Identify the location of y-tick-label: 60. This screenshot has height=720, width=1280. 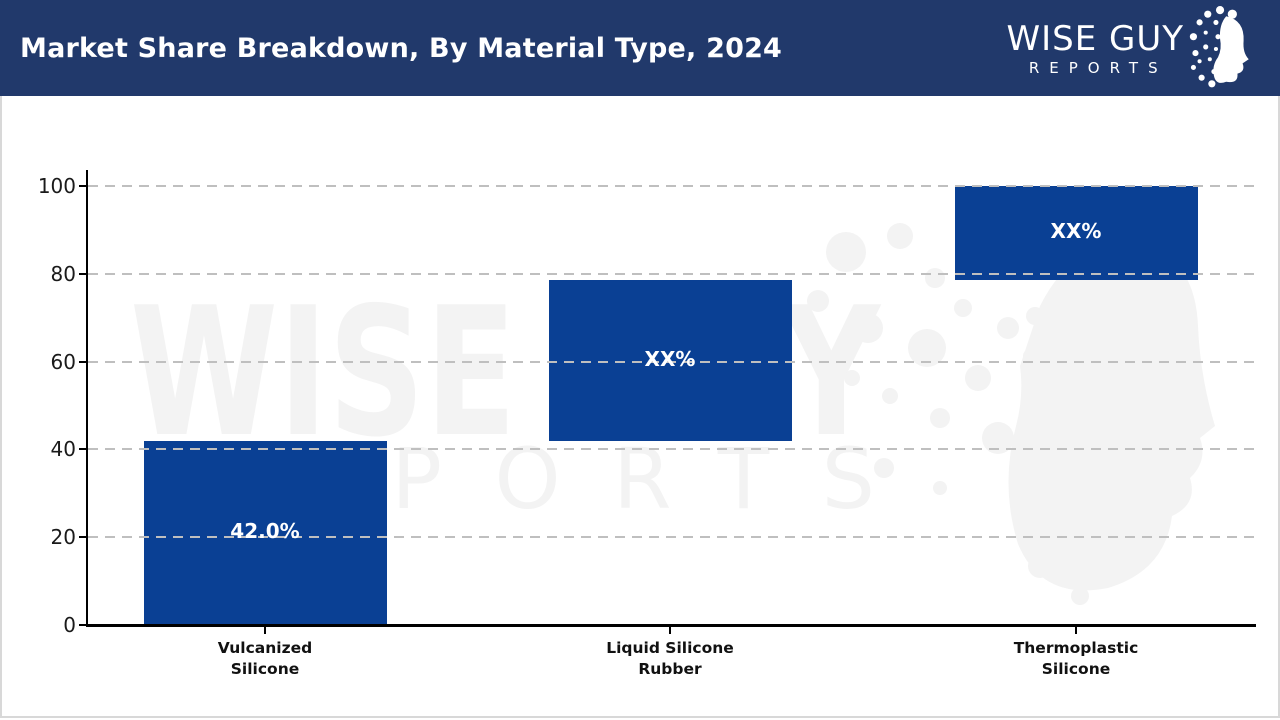
(63, 361).